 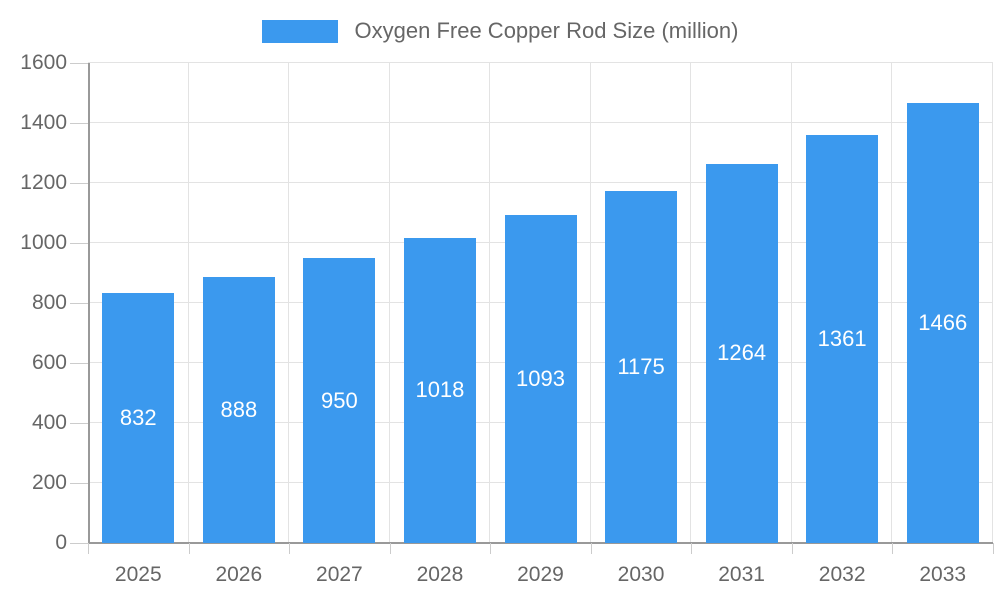 I want to click on y-axis-label: 200, so click(x=49, y=482).